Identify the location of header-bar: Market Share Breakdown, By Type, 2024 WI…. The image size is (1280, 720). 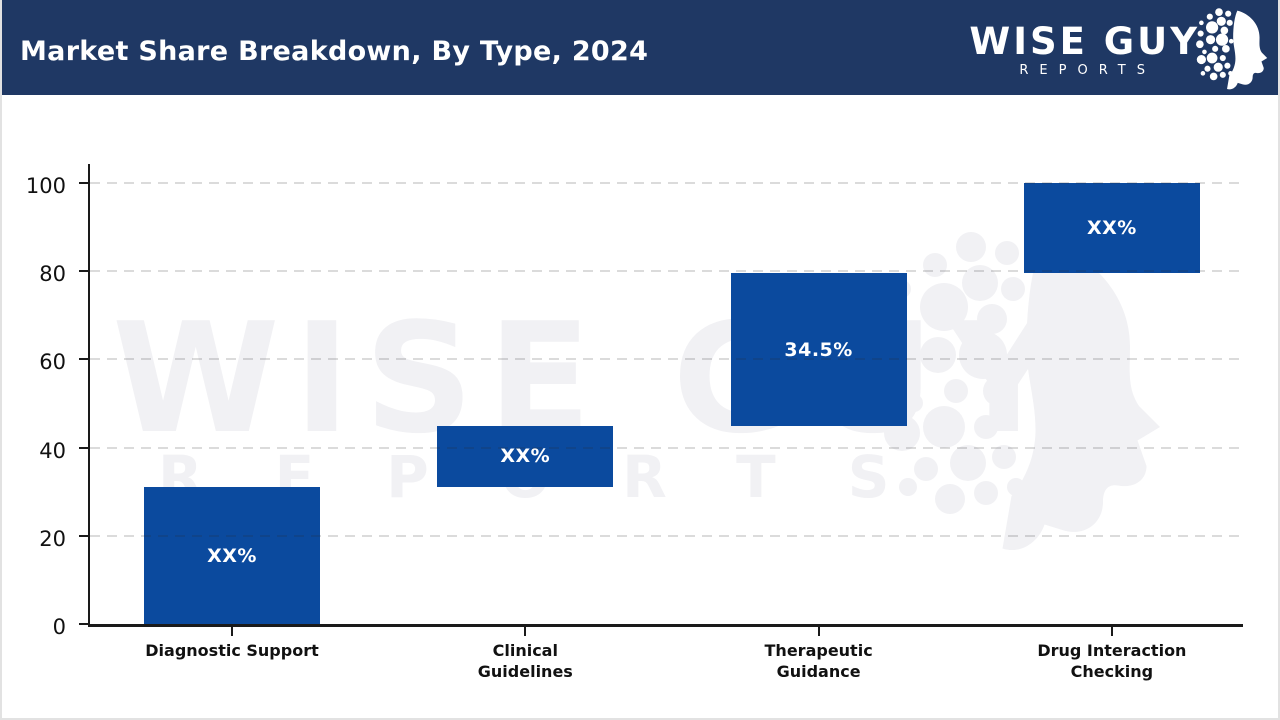
(640, 47).